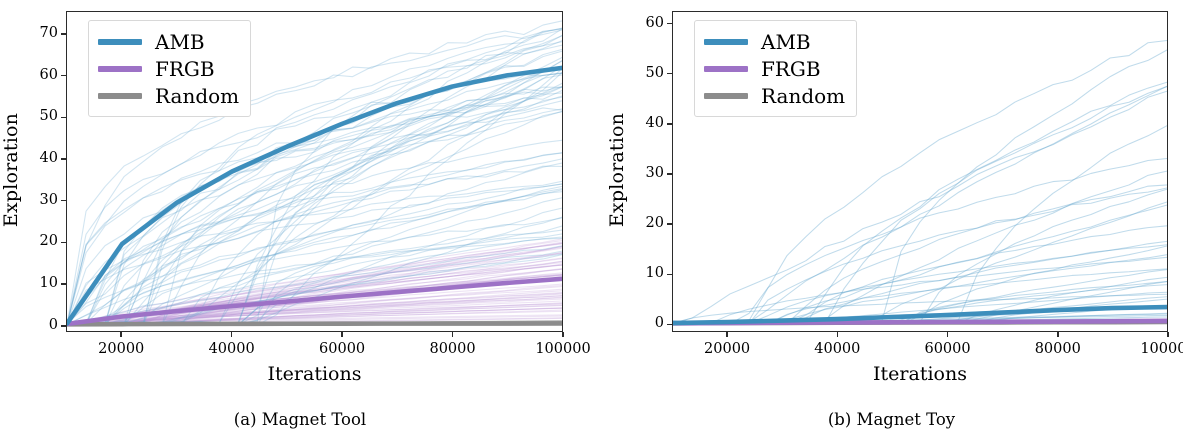  What do you see at coordinates (185, 68) in the screenshot?
I see `legend-label-frgb-a: FRGB` at bounding box center [185, 68].